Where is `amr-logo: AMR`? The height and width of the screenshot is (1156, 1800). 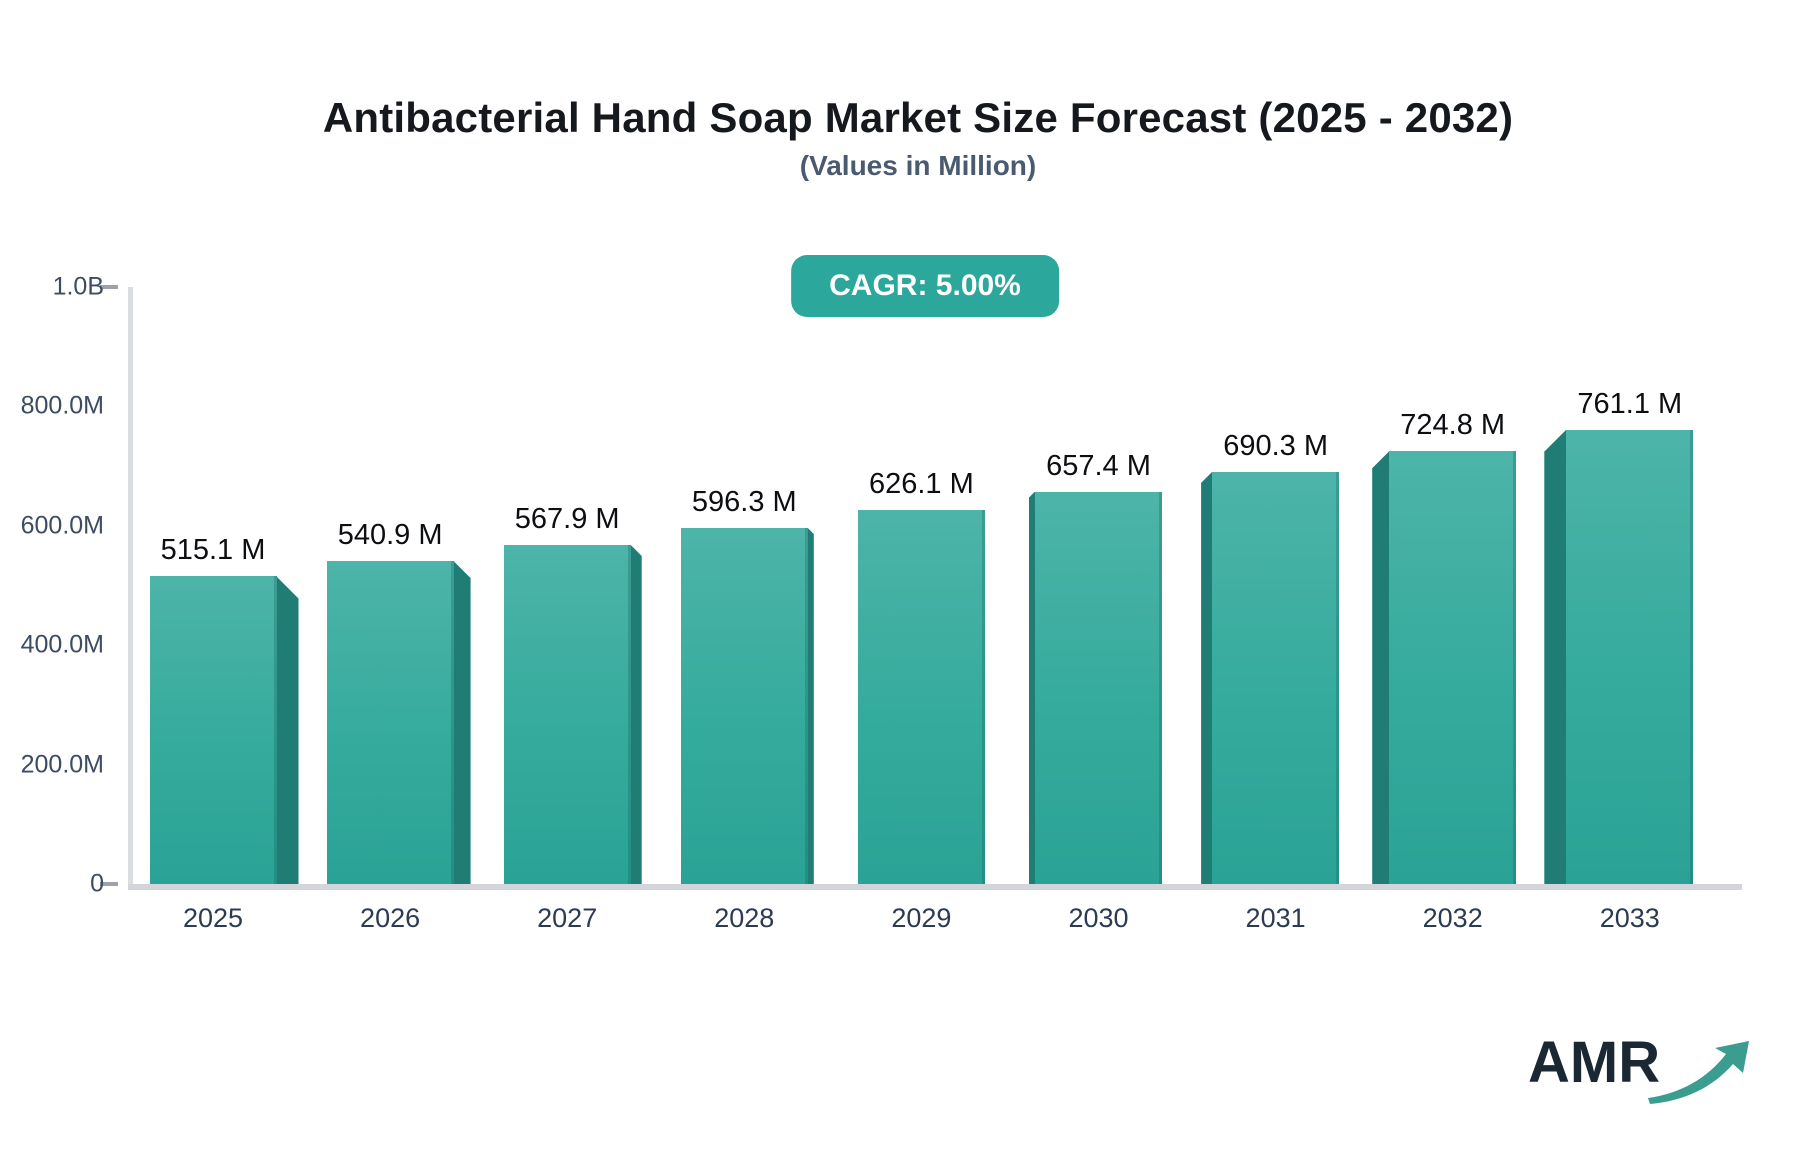
amr-logo: AMR is located at coordinates (1642, 1070).